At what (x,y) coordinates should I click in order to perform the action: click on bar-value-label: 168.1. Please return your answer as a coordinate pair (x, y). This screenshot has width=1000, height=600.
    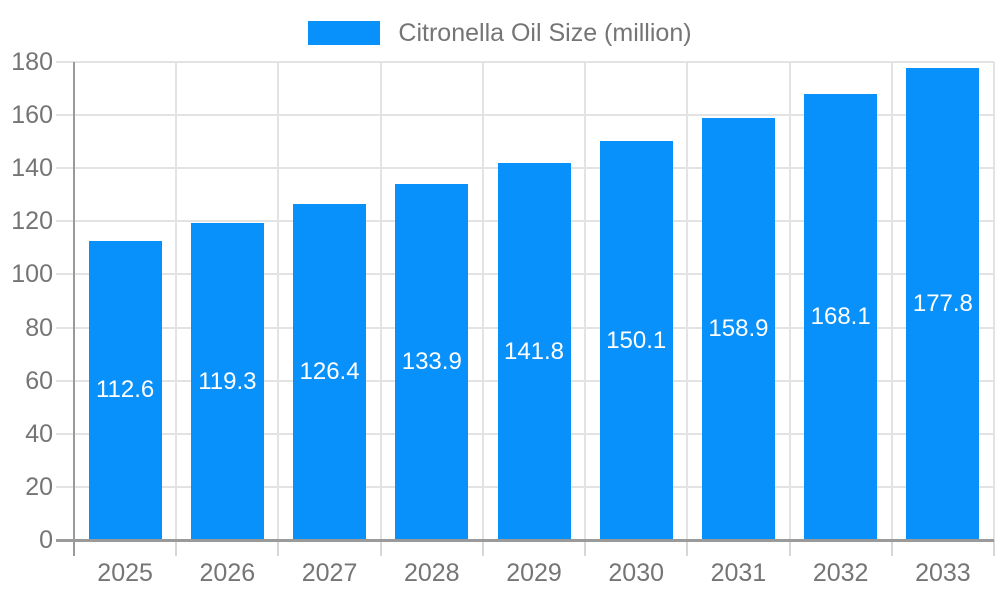
    Looking at the image, I should click on (840, 316).